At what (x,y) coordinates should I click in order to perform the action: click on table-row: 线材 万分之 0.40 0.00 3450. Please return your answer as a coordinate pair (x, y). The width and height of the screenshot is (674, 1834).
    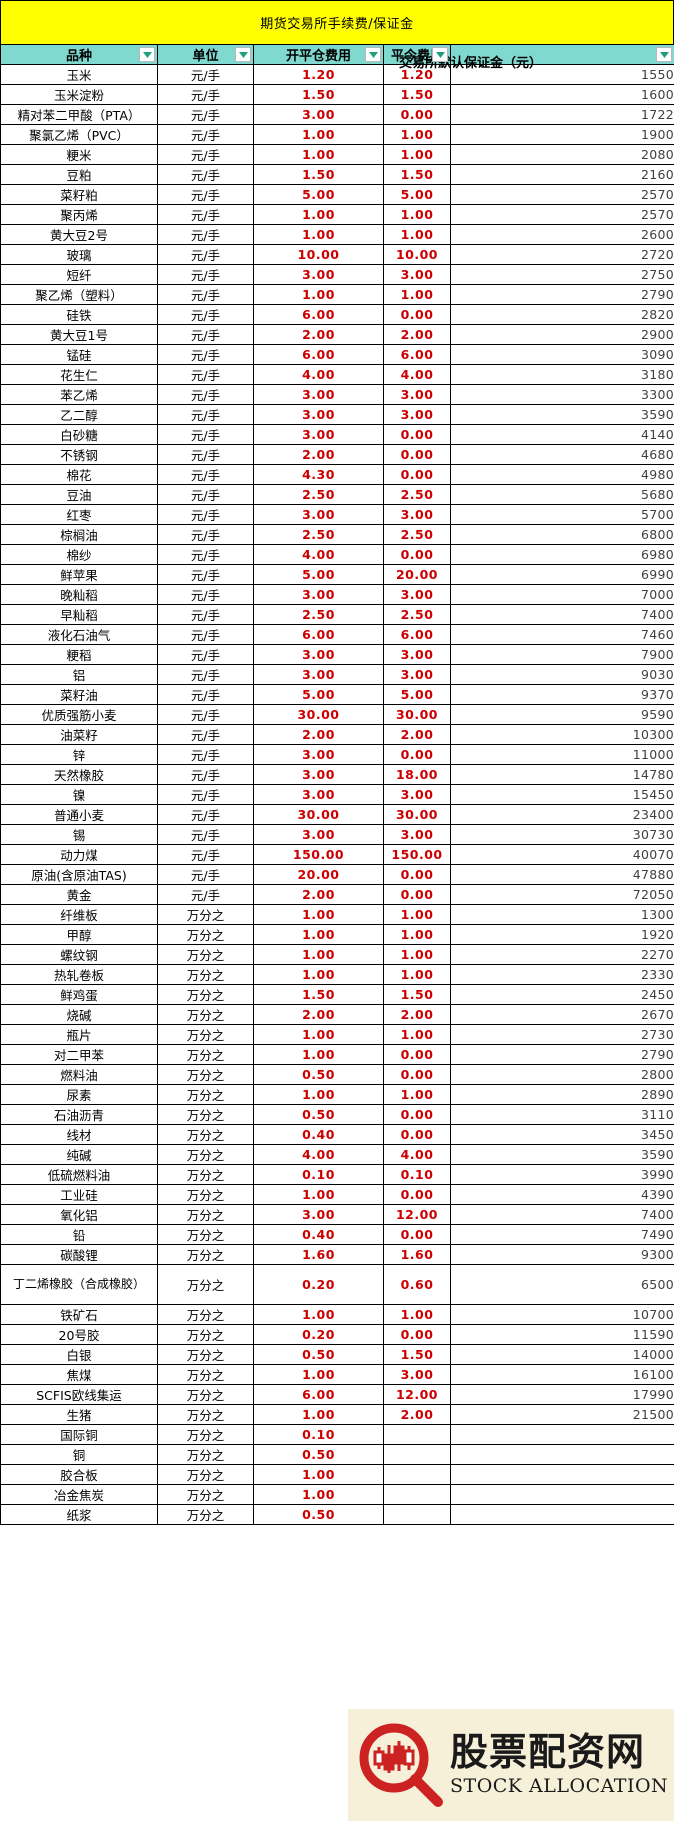
    Looking at the image, I should click on (337, 1134).